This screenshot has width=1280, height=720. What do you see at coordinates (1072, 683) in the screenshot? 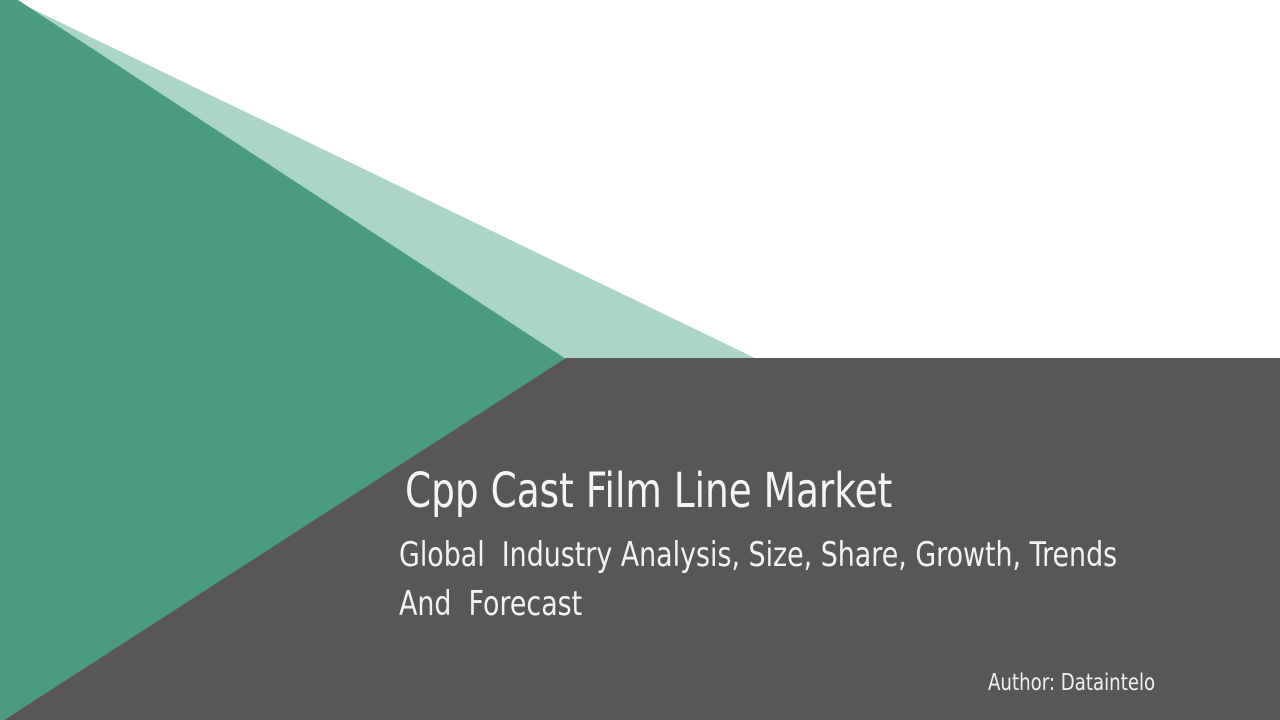
I see `author-credit: Author: Dataintelo` at bounding box center [1072, 683].